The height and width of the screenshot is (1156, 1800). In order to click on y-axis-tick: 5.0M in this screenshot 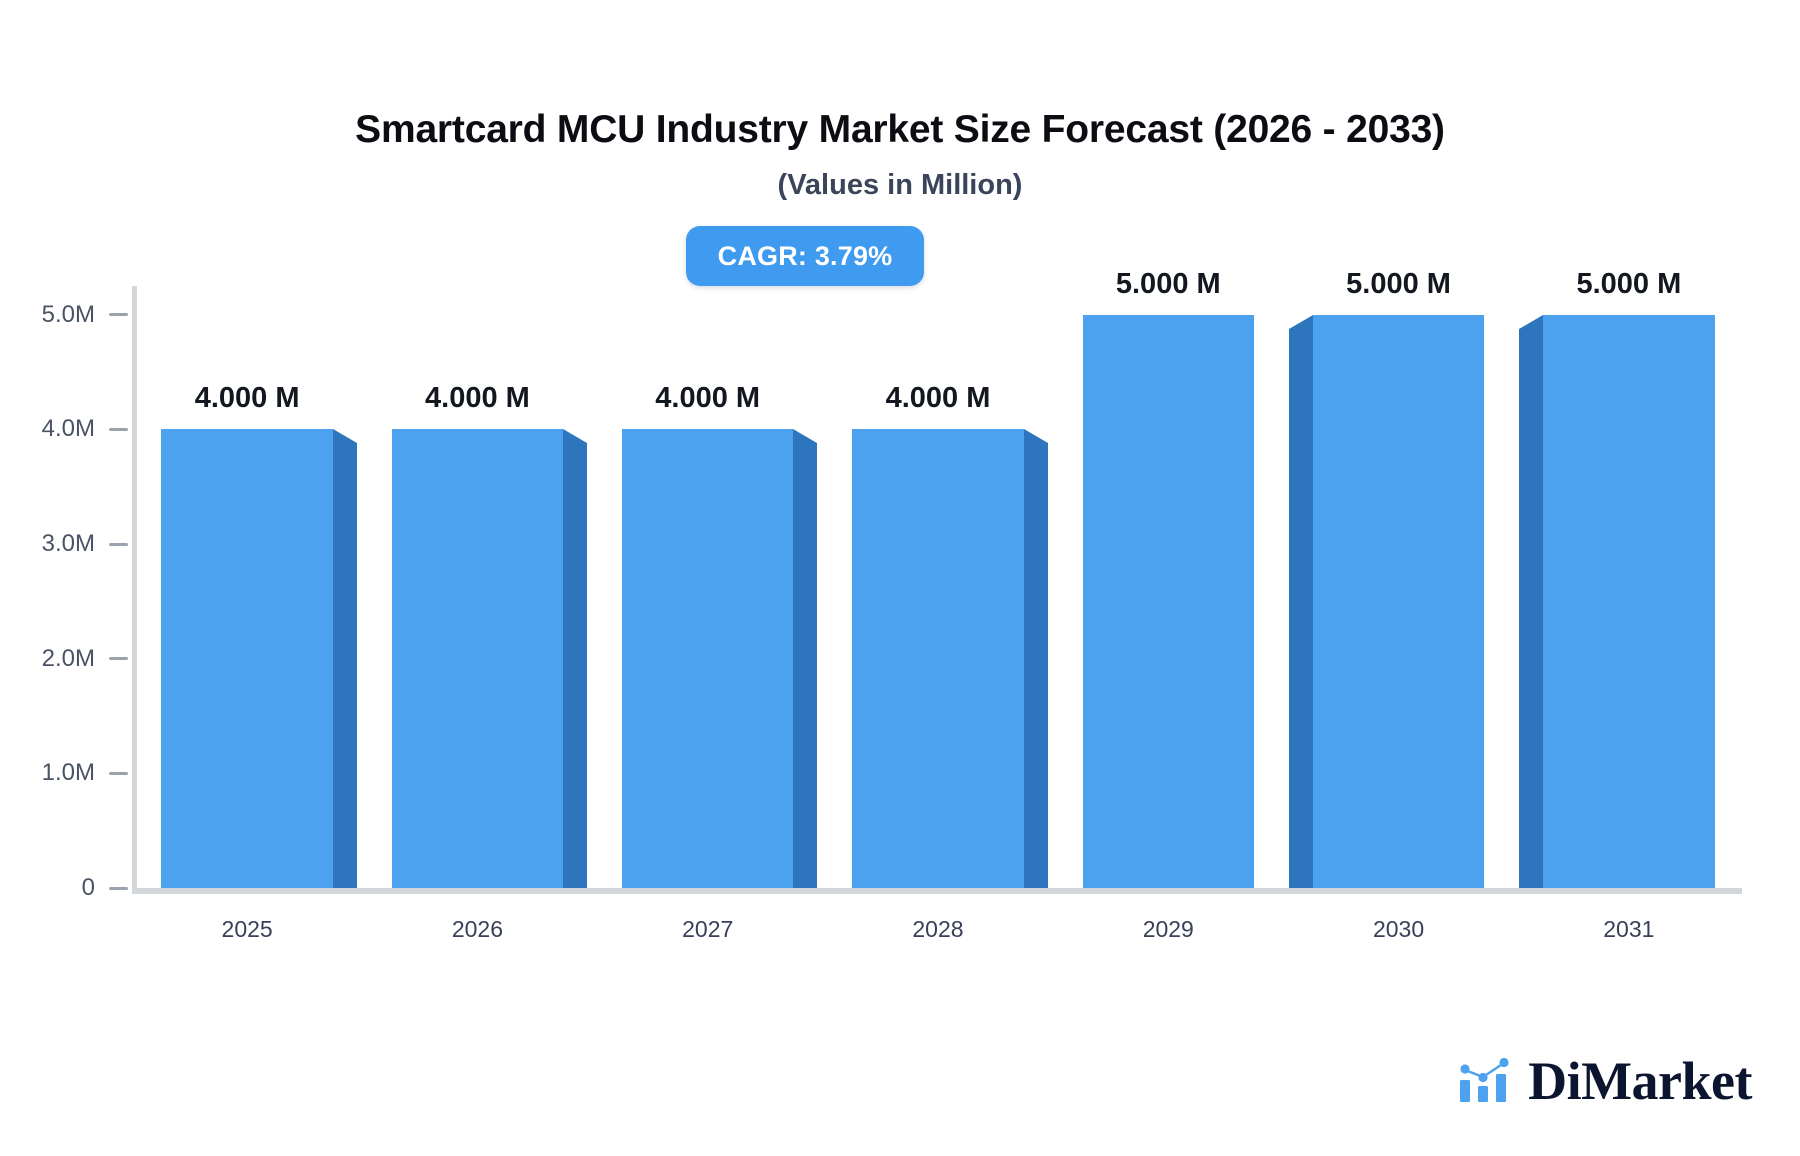, I will do `click(85, 315)`.